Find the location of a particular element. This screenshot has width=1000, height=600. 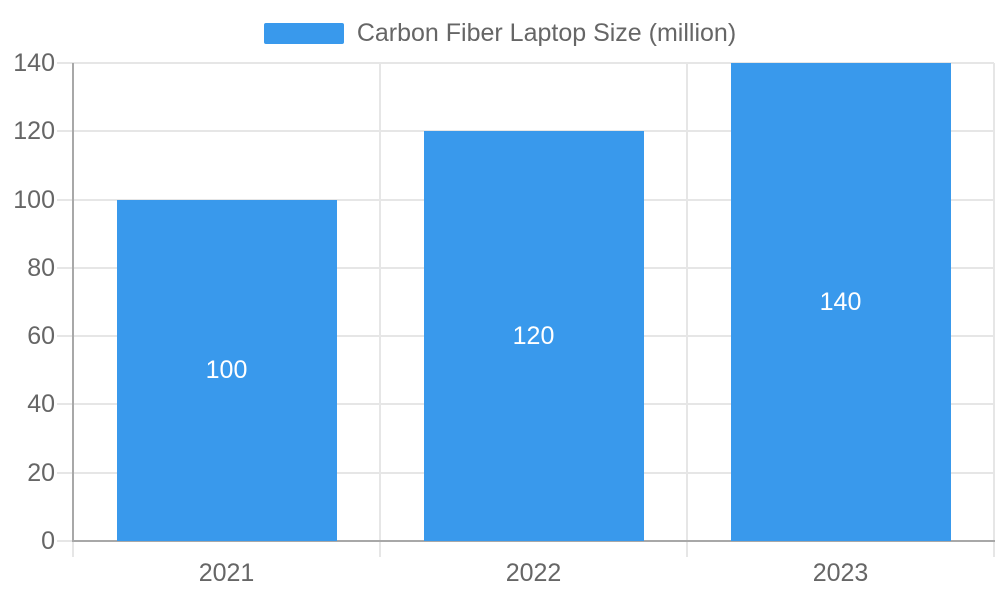

y-tick-label: 100 is located at coordinates (34, 199).